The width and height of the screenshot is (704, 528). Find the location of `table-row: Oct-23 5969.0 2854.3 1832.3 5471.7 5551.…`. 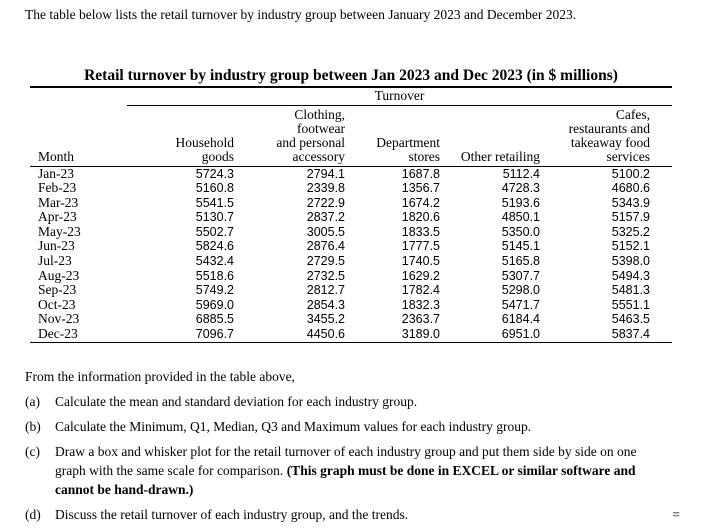

table-row: Oct-23 5969.0 2854.3 1832.3 5471.7 5551.… is located at coordinates (351, 304).